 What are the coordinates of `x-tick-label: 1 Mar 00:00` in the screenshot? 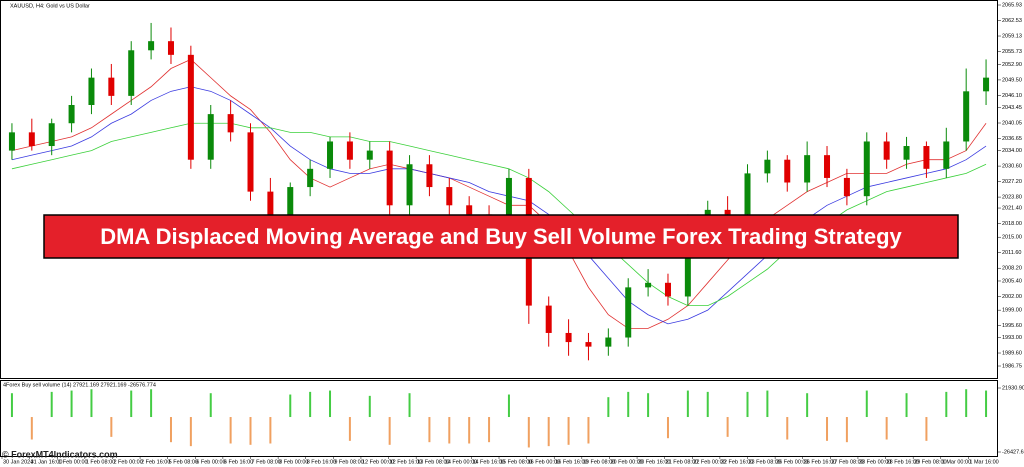 It's located at (956, 462).